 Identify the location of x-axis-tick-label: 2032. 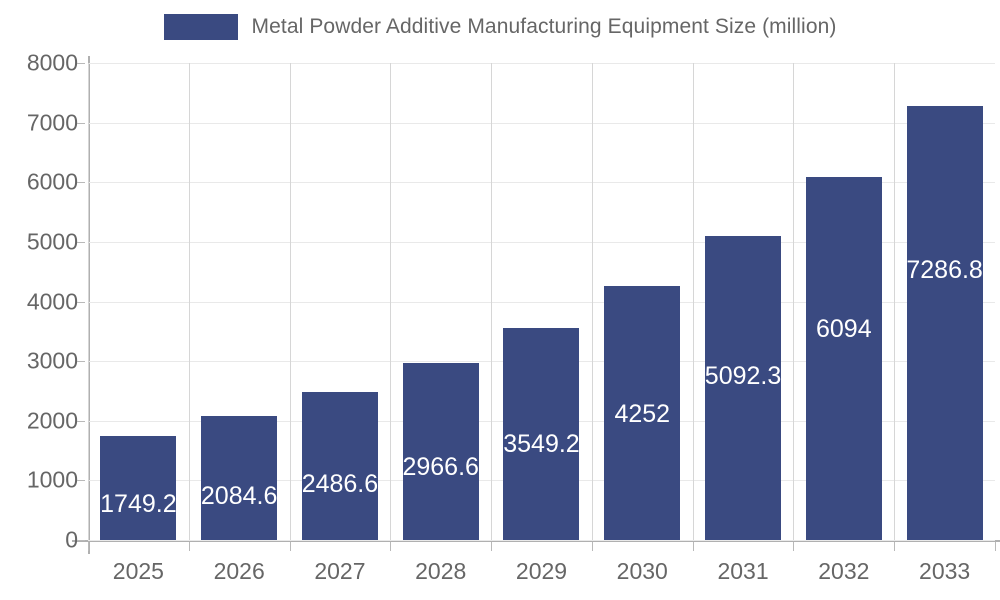
(844, 571).